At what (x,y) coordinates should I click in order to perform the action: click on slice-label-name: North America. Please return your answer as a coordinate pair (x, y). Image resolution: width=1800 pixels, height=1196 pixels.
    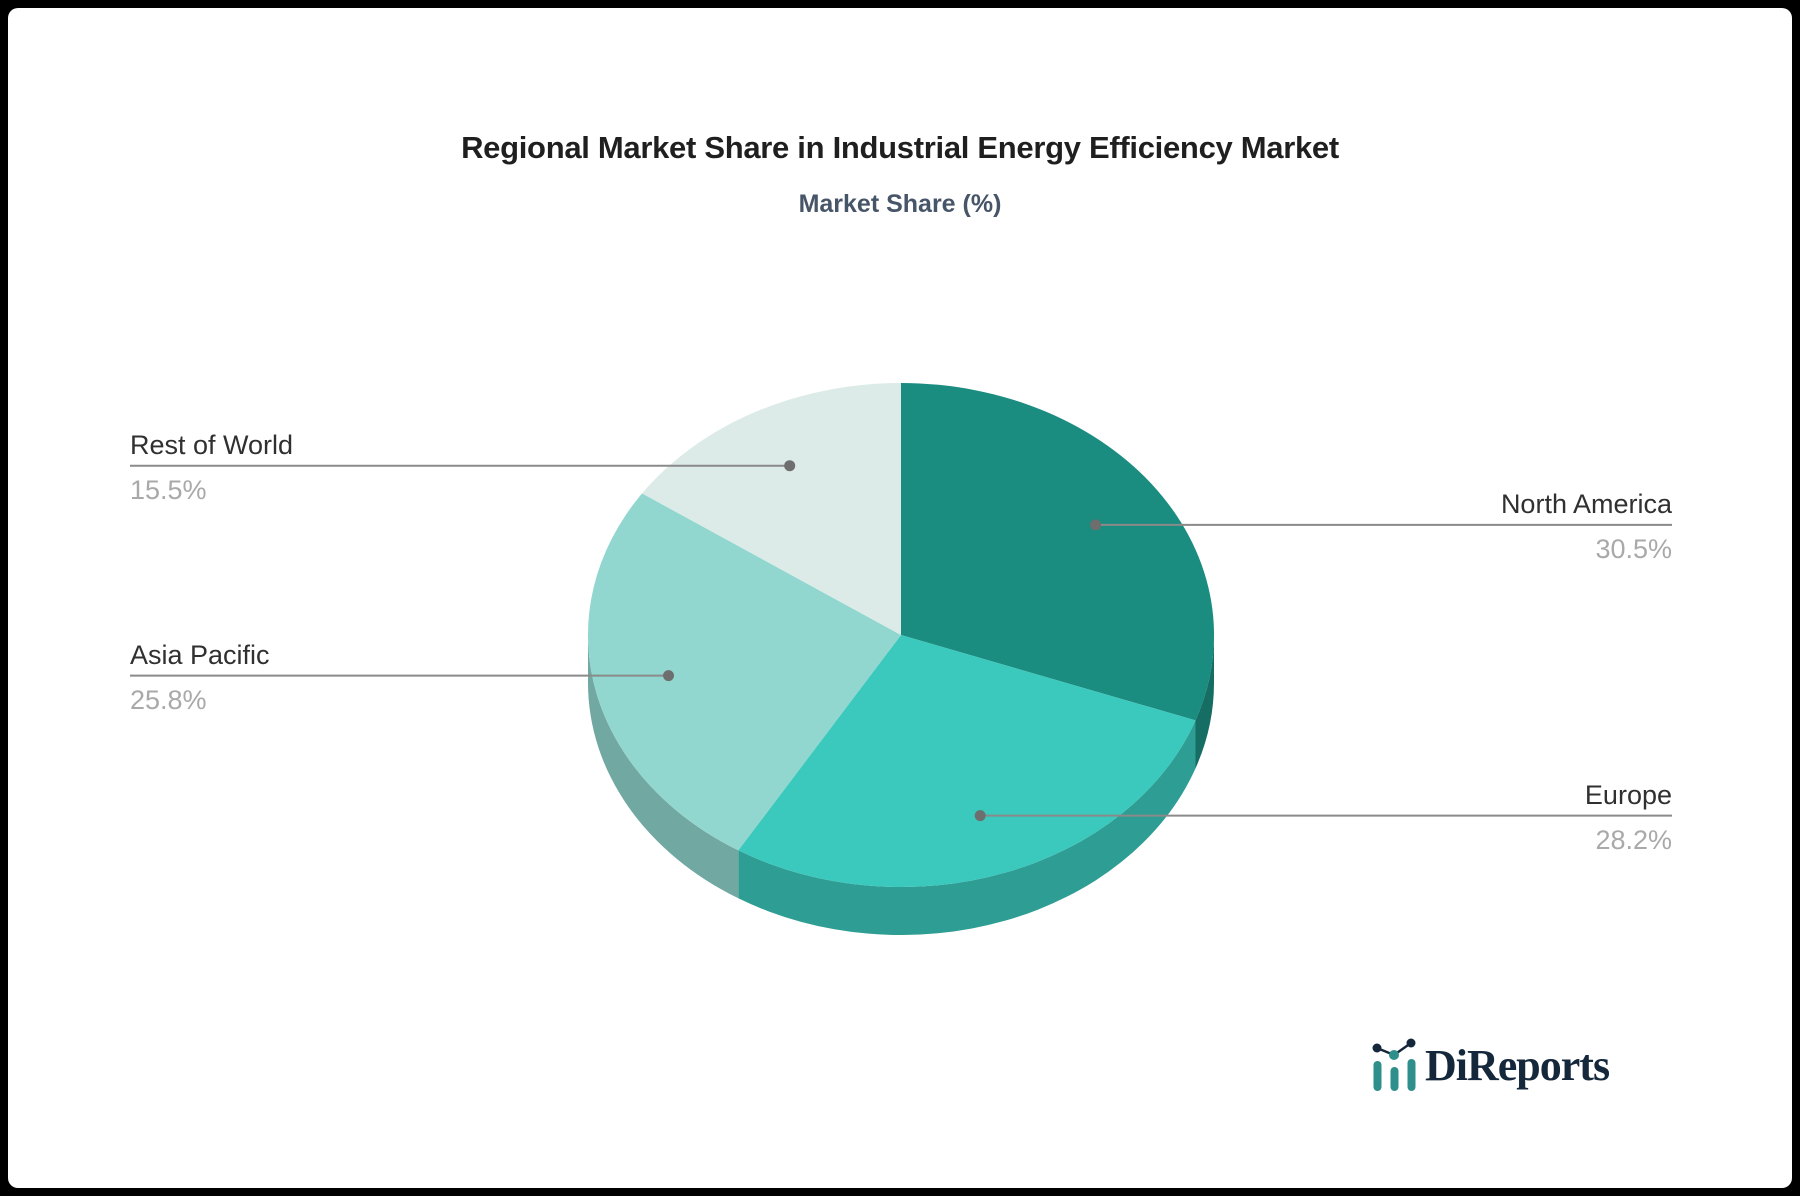
    Looking at the image, I should click on (1586, 503).